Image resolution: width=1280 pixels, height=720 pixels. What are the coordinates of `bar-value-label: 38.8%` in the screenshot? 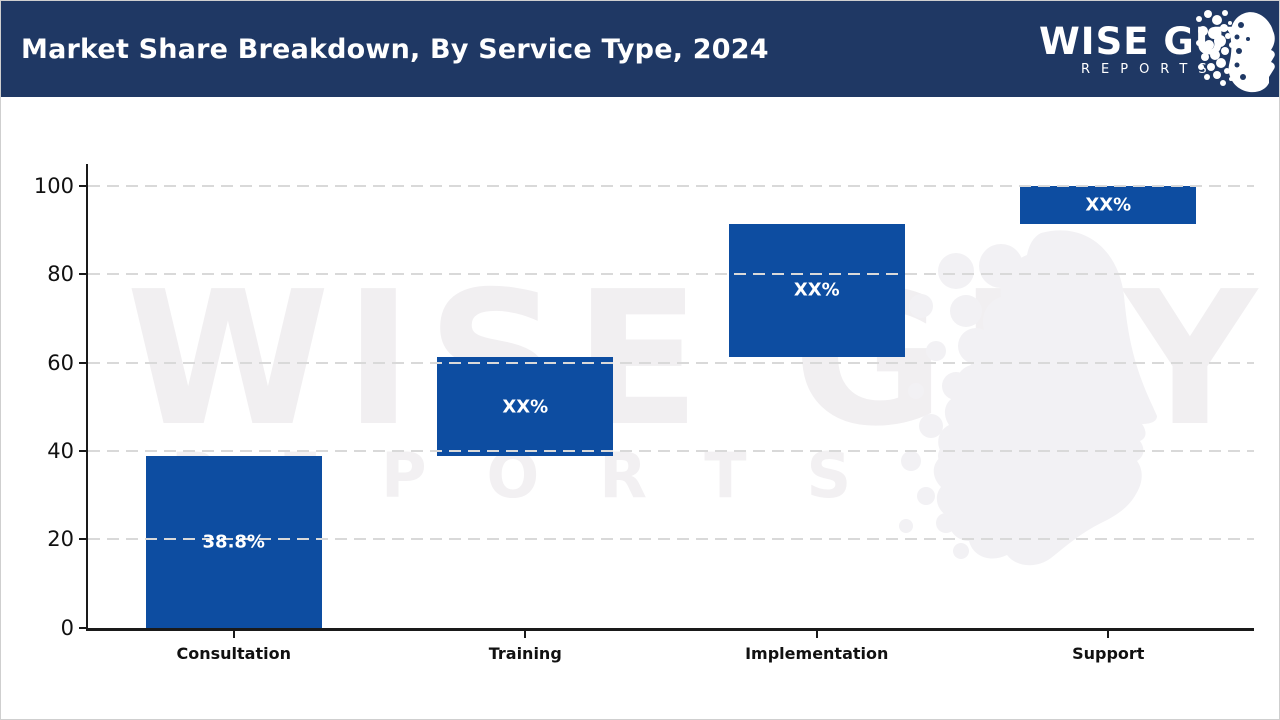 It's located at (233, 542).